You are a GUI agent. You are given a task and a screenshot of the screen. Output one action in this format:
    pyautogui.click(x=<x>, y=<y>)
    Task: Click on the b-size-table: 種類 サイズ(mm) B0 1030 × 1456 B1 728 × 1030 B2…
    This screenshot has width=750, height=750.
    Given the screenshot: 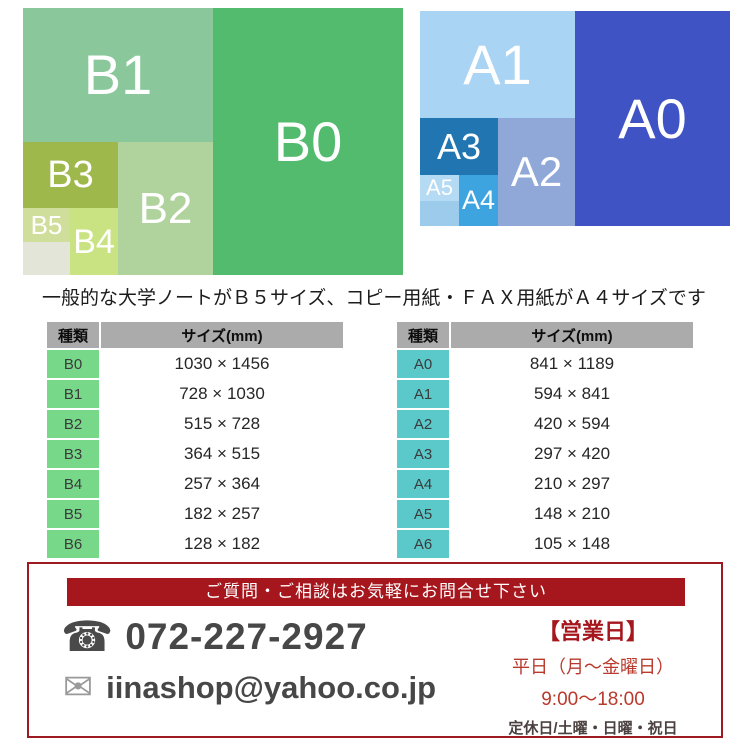 What is the action you would take?
    pyautogui.click(x=195, y=440)
    